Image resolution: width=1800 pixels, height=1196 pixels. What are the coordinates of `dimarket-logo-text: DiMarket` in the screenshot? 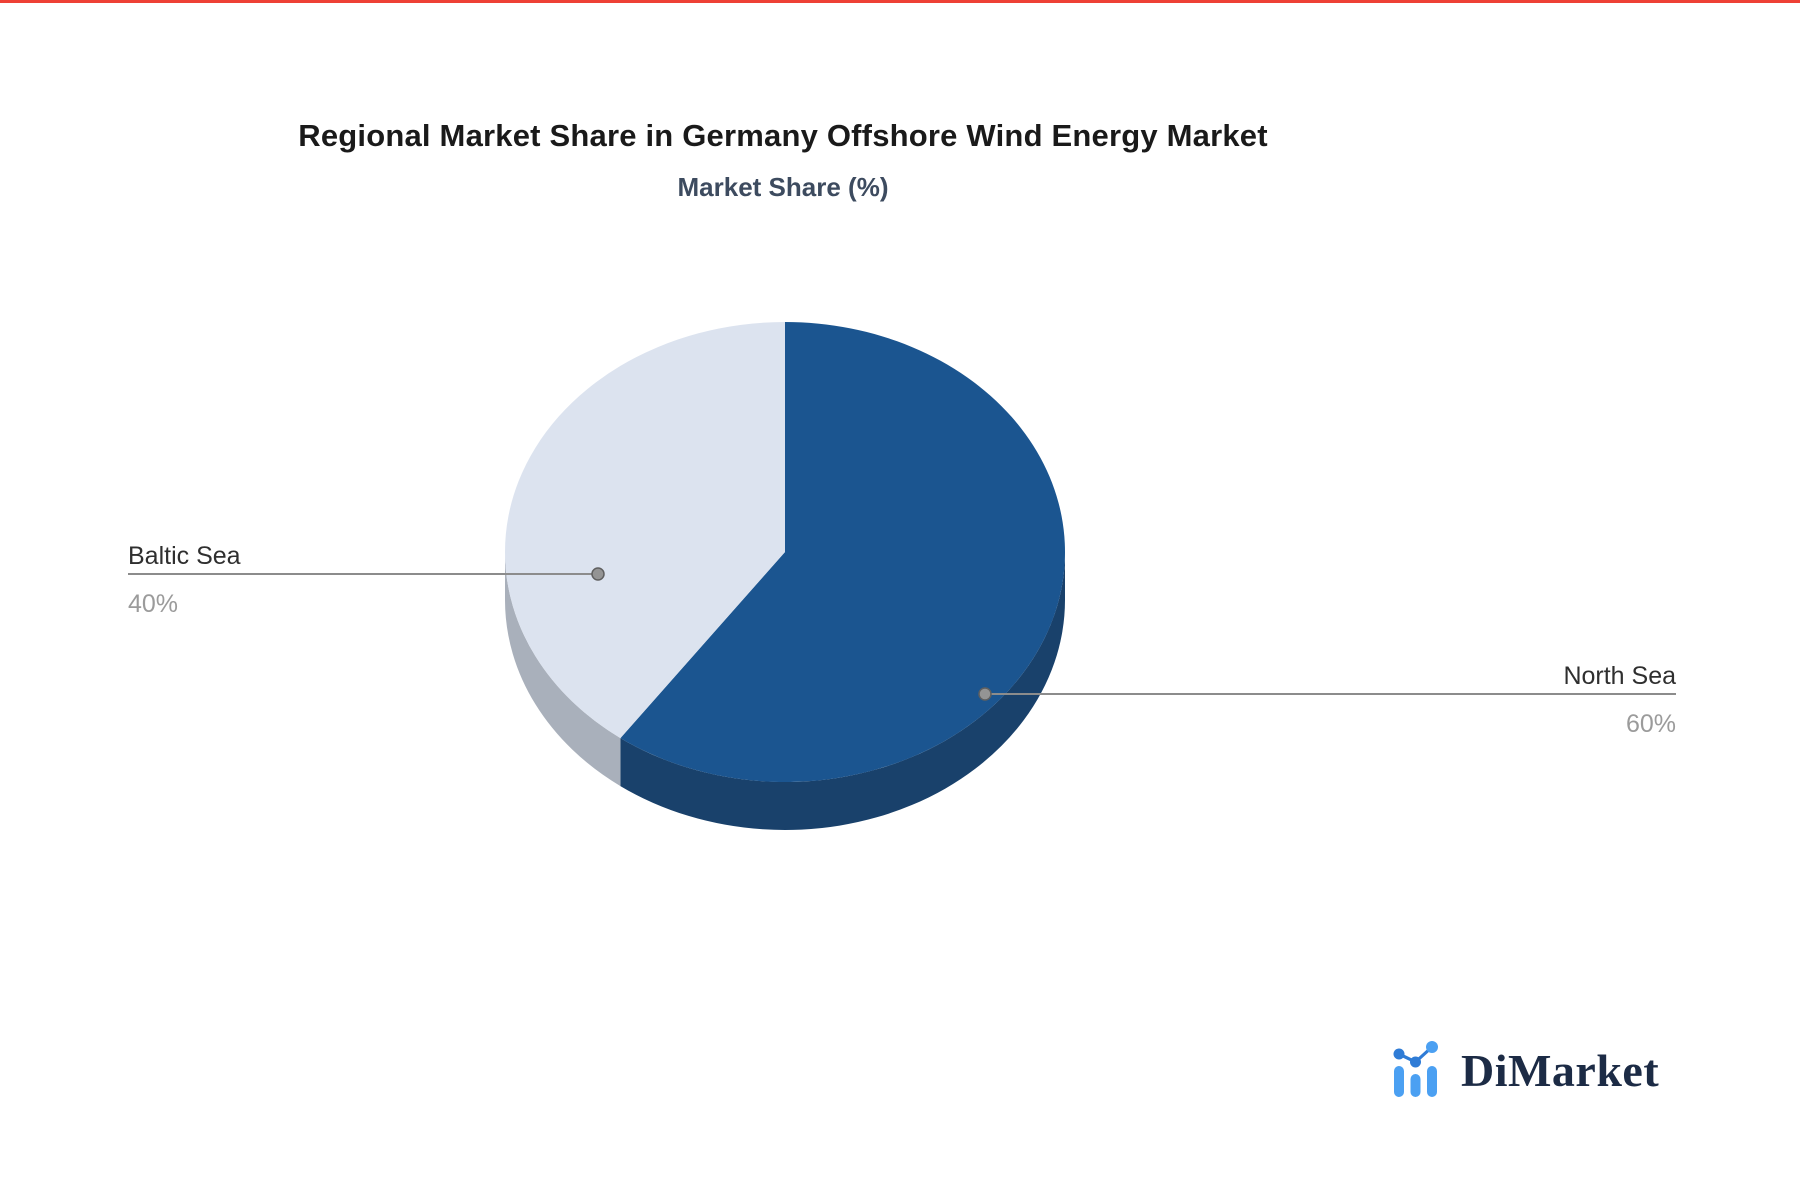 It's located at (1560, 1070).